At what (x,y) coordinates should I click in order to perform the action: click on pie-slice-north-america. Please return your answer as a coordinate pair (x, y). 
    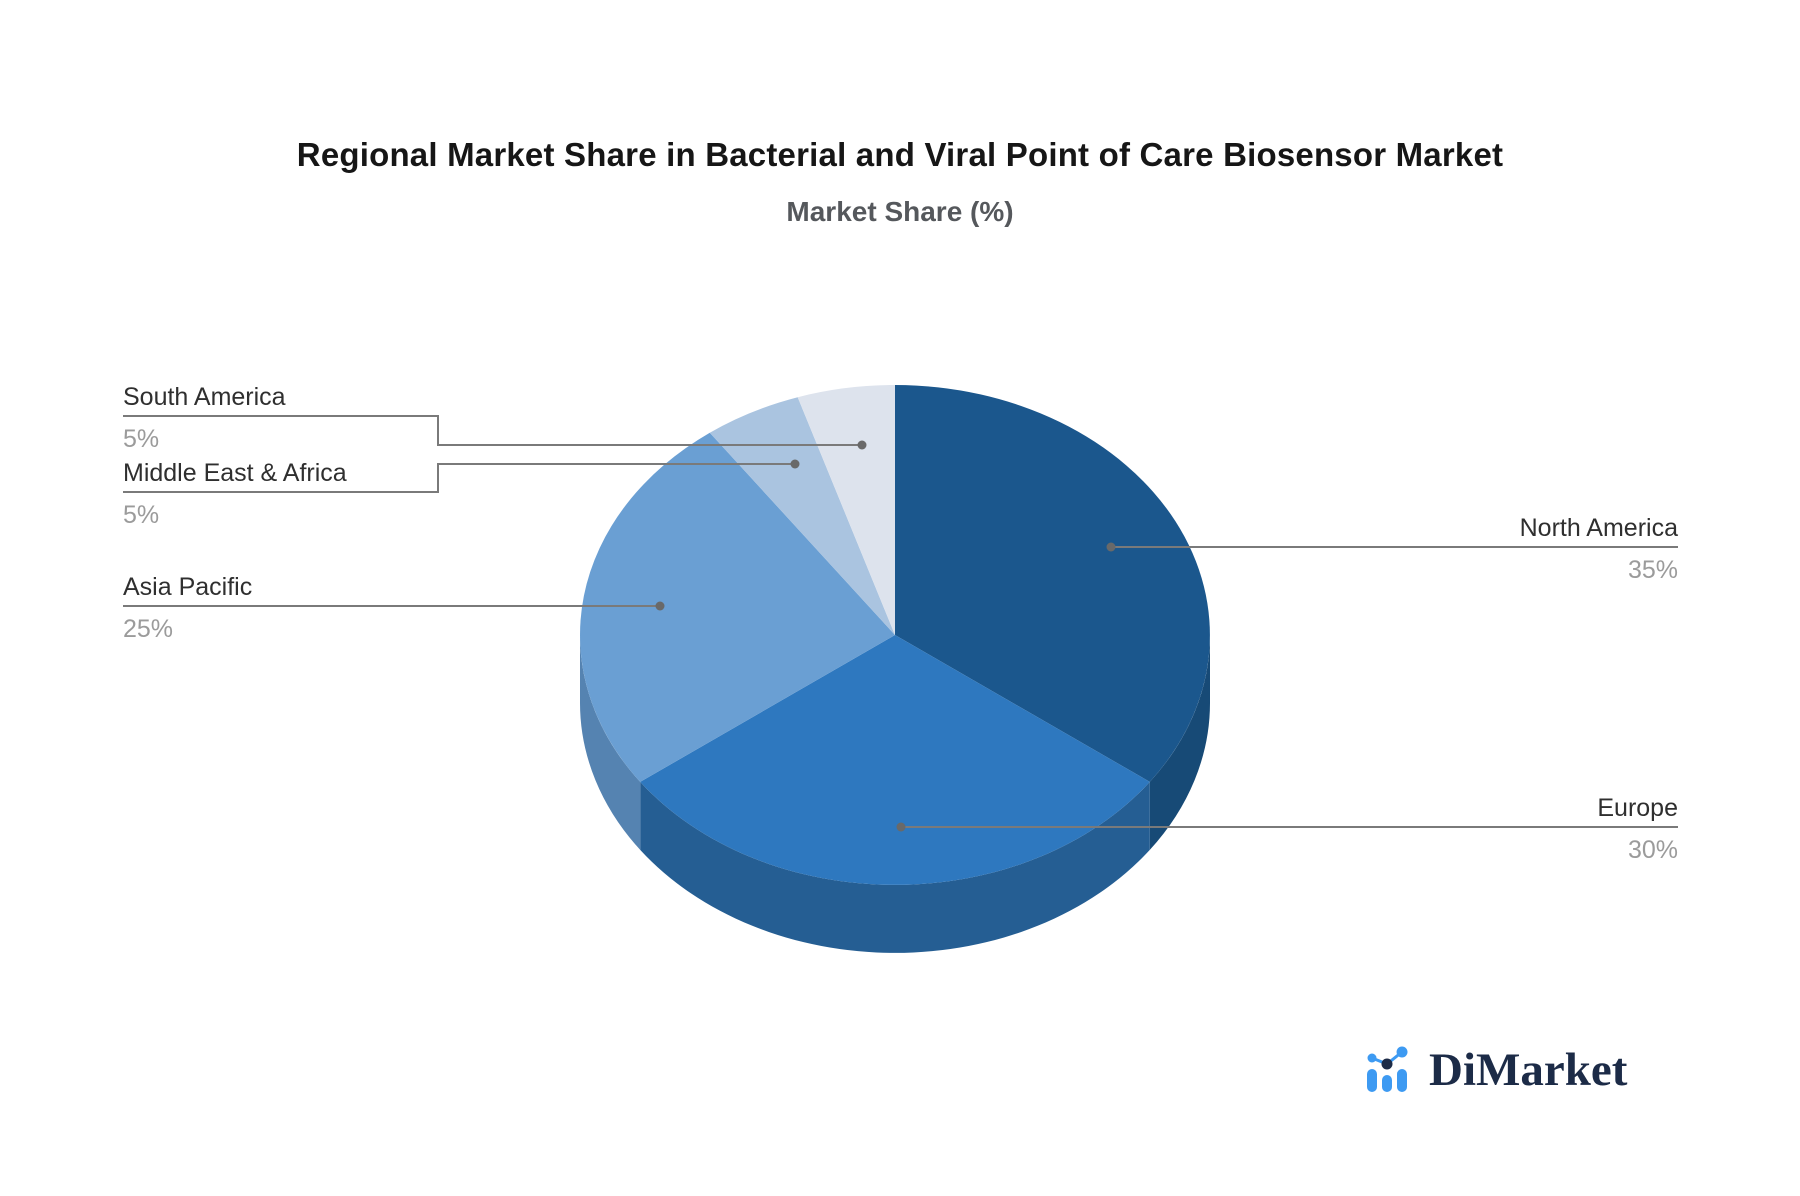
    Looking at the image, I should click on (1052, 583).